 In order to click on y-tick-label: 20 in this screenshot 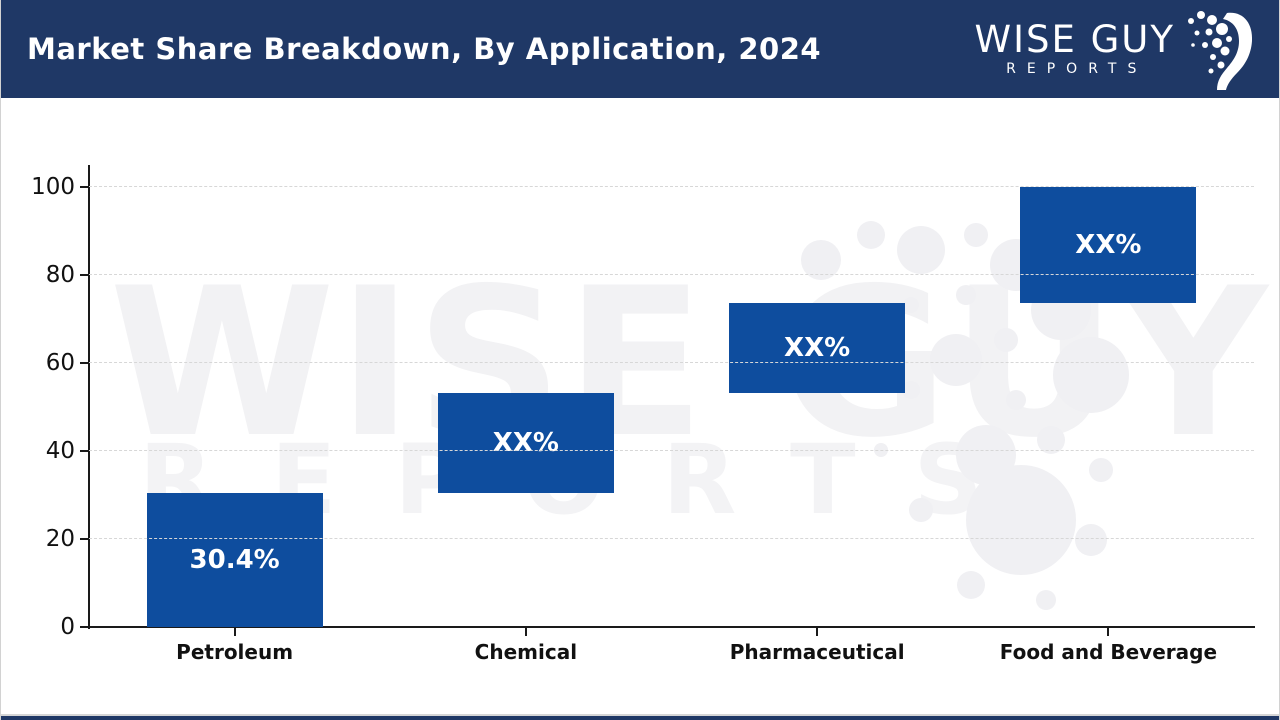, I will do `click(60, 539)`.